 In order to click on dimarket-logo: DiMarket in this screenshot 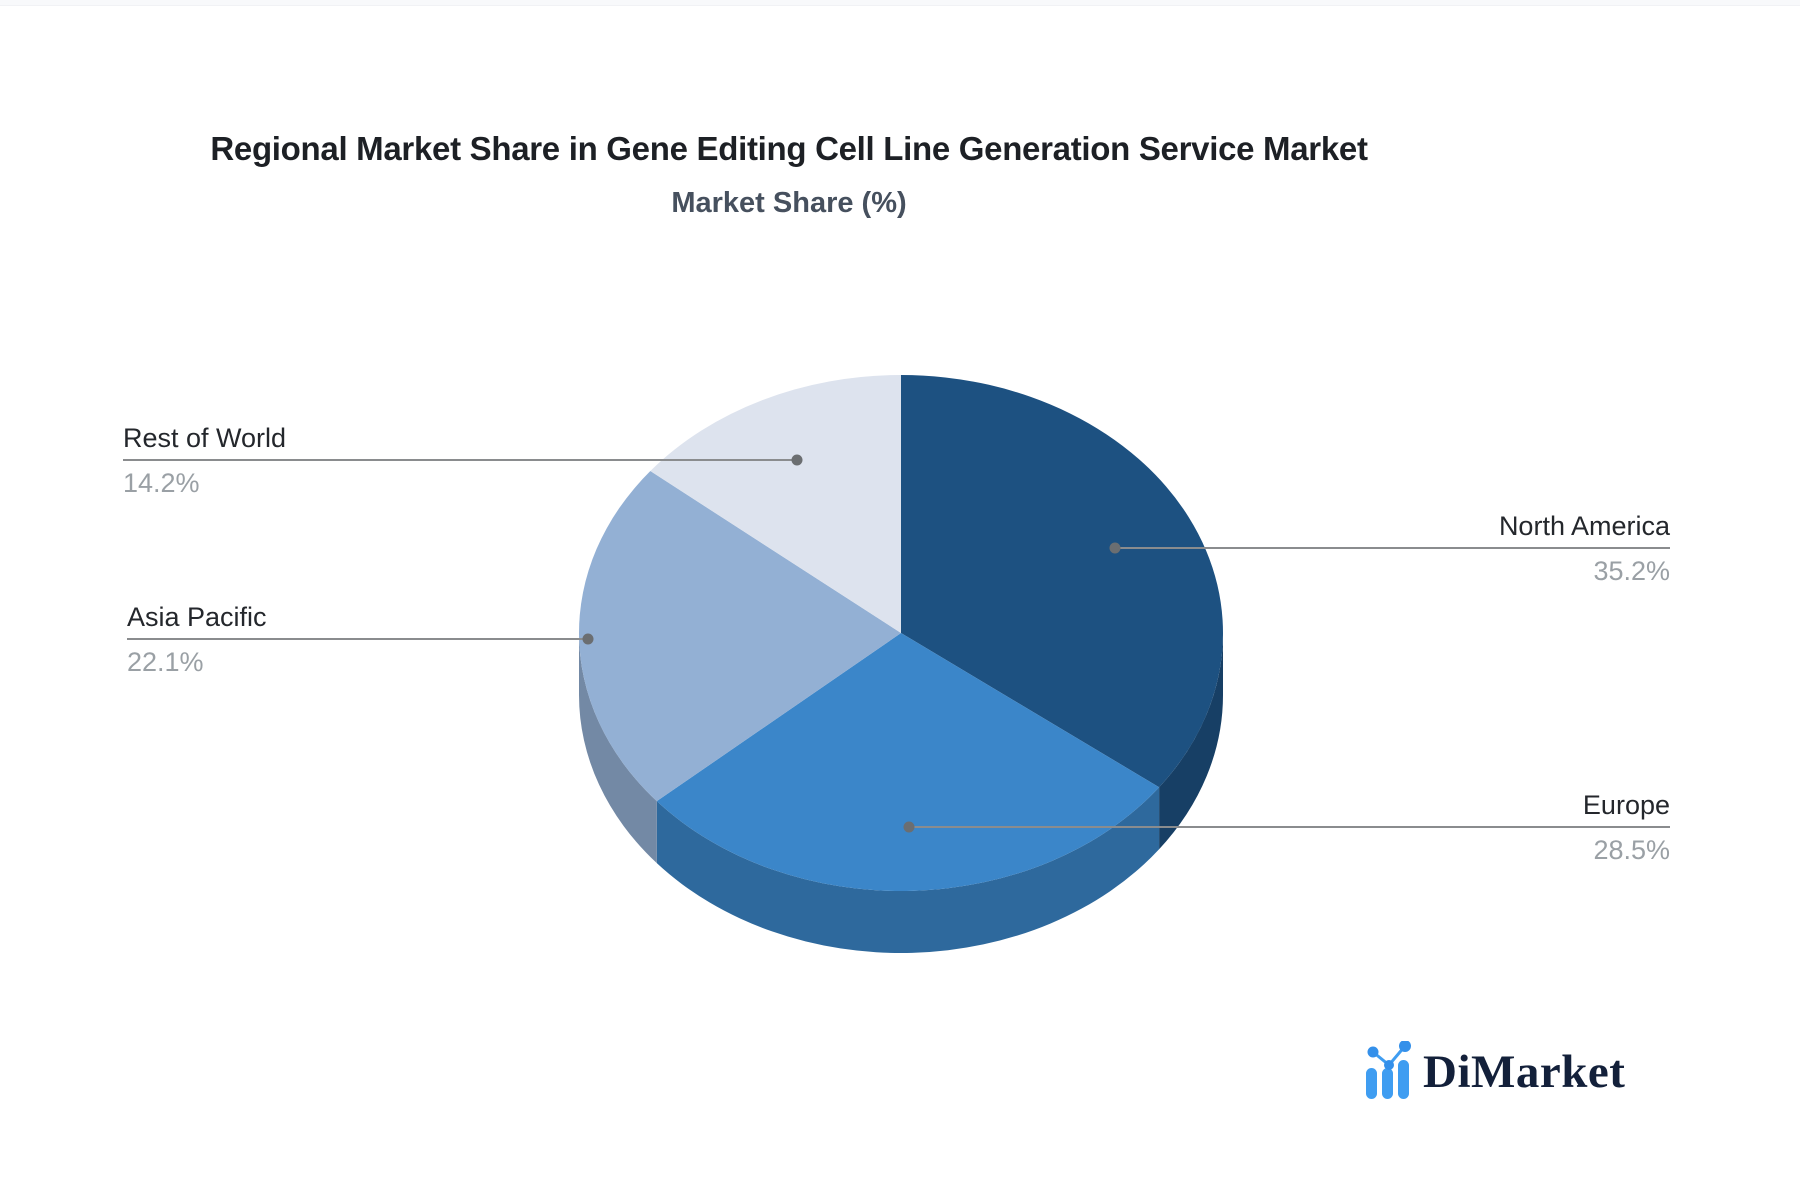, I will do `click(1491, 1072)`.